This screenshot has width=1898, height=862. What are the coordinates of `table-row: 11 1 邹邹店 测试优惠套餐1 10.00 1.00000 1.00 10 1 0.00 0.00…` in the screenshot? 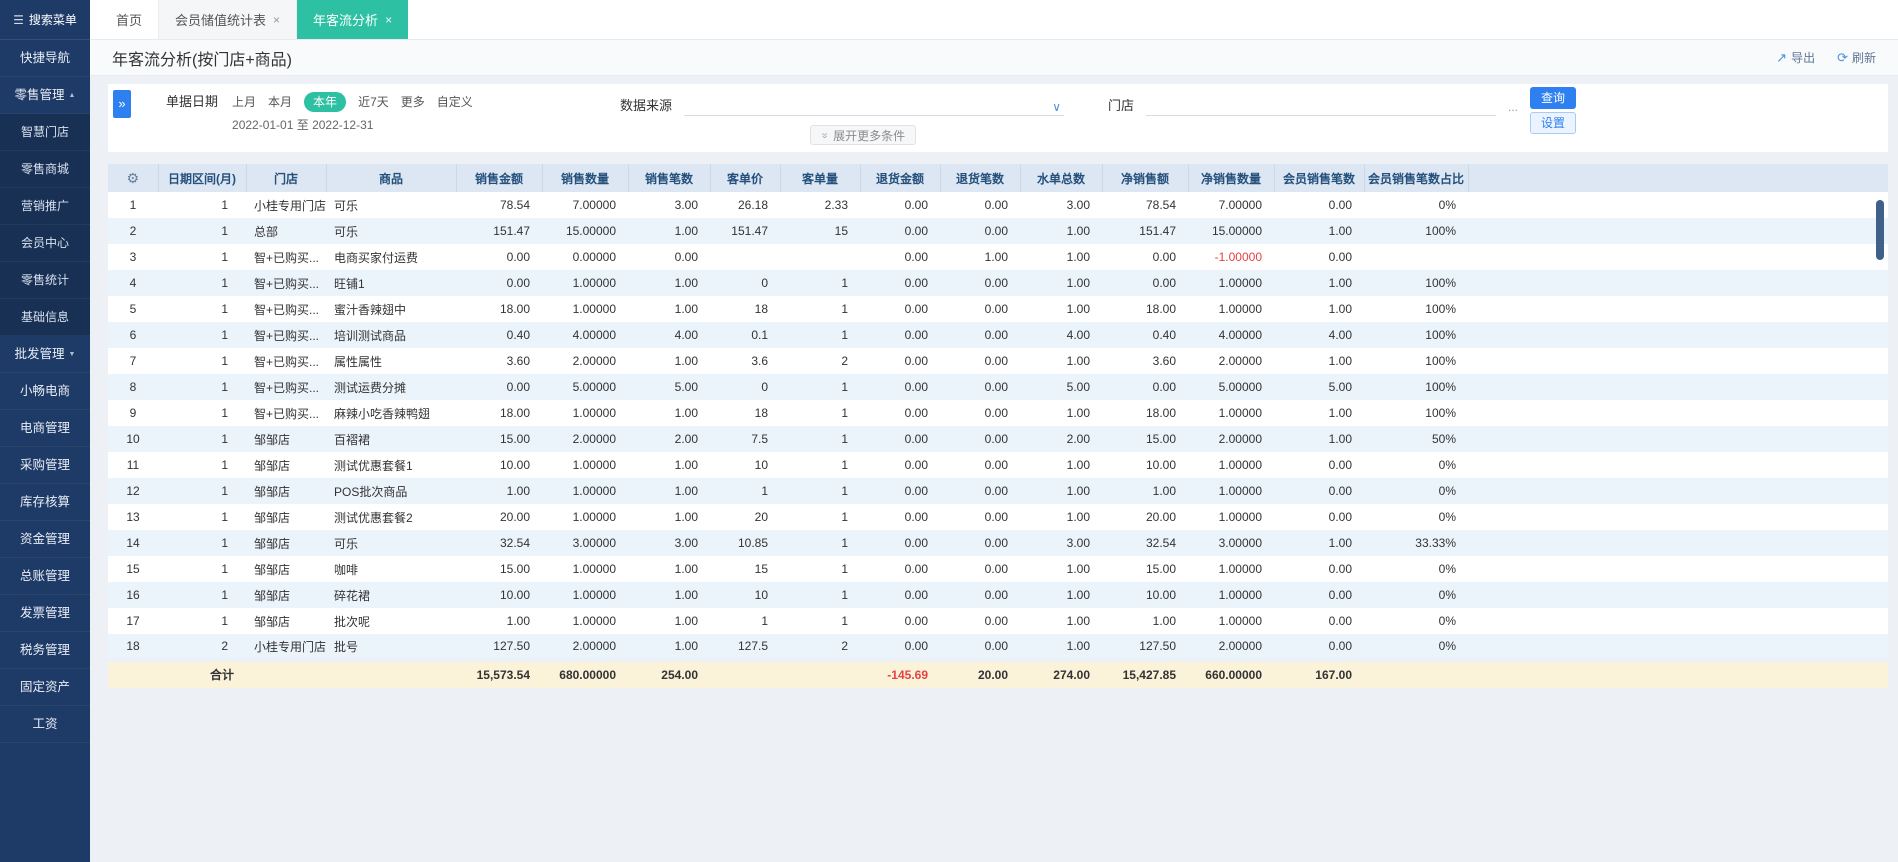 It's located at (998, 465).